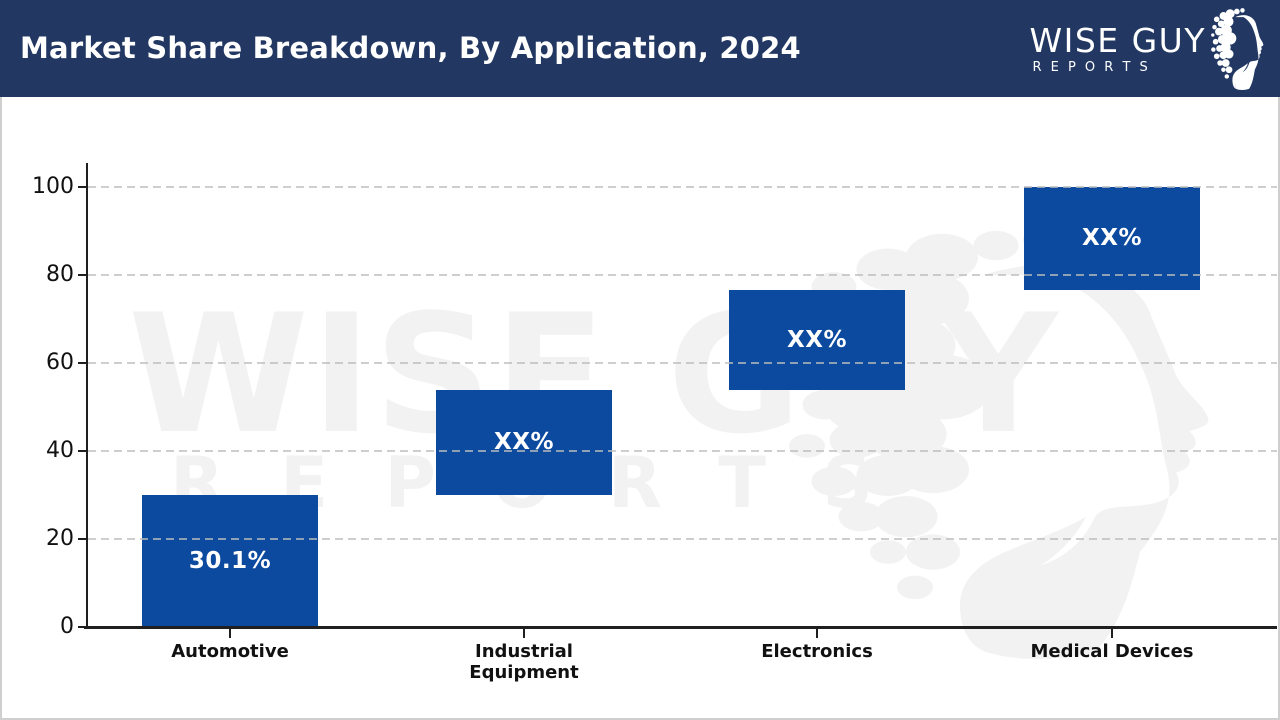 The image size is (1280, 720). What do you see at coordinates (53, 186) in the screenshot?
I see `y-tick-label-100: 100` at bounding box center [53, 186].